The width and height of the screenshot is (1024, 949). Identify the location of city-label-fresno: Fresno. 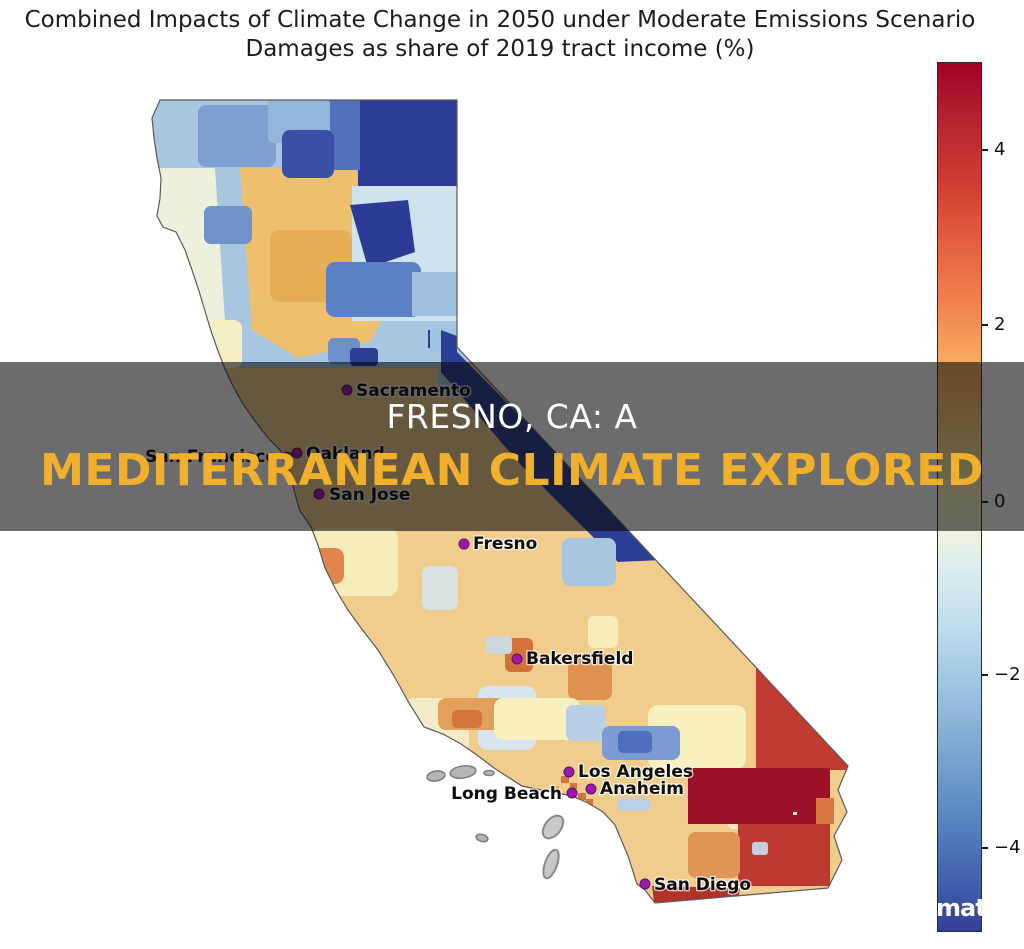
(505, 544).